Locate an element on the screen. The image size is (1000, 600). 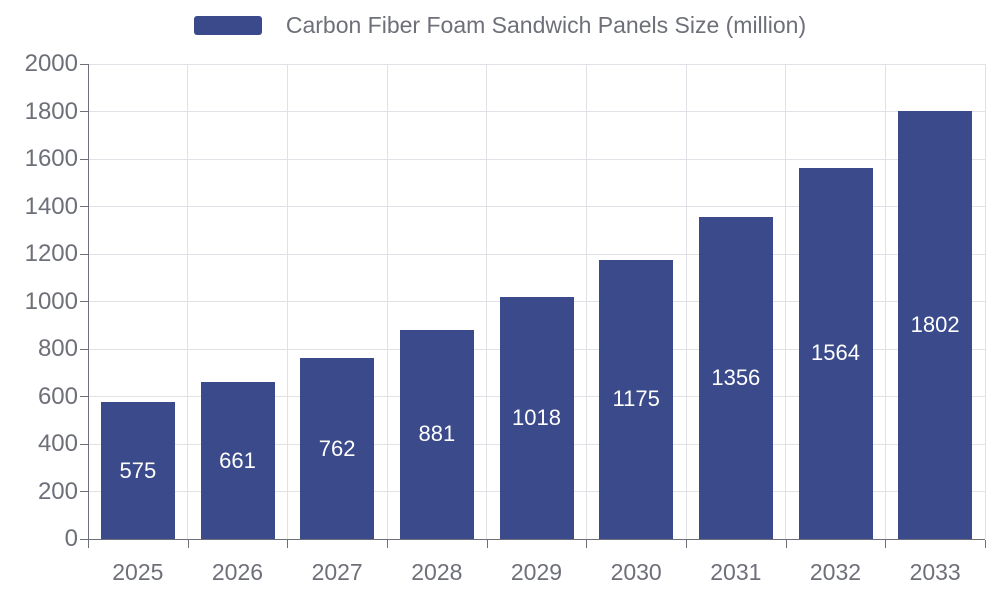
y-axis-label: 1600 is located at coordinates (51, 158).